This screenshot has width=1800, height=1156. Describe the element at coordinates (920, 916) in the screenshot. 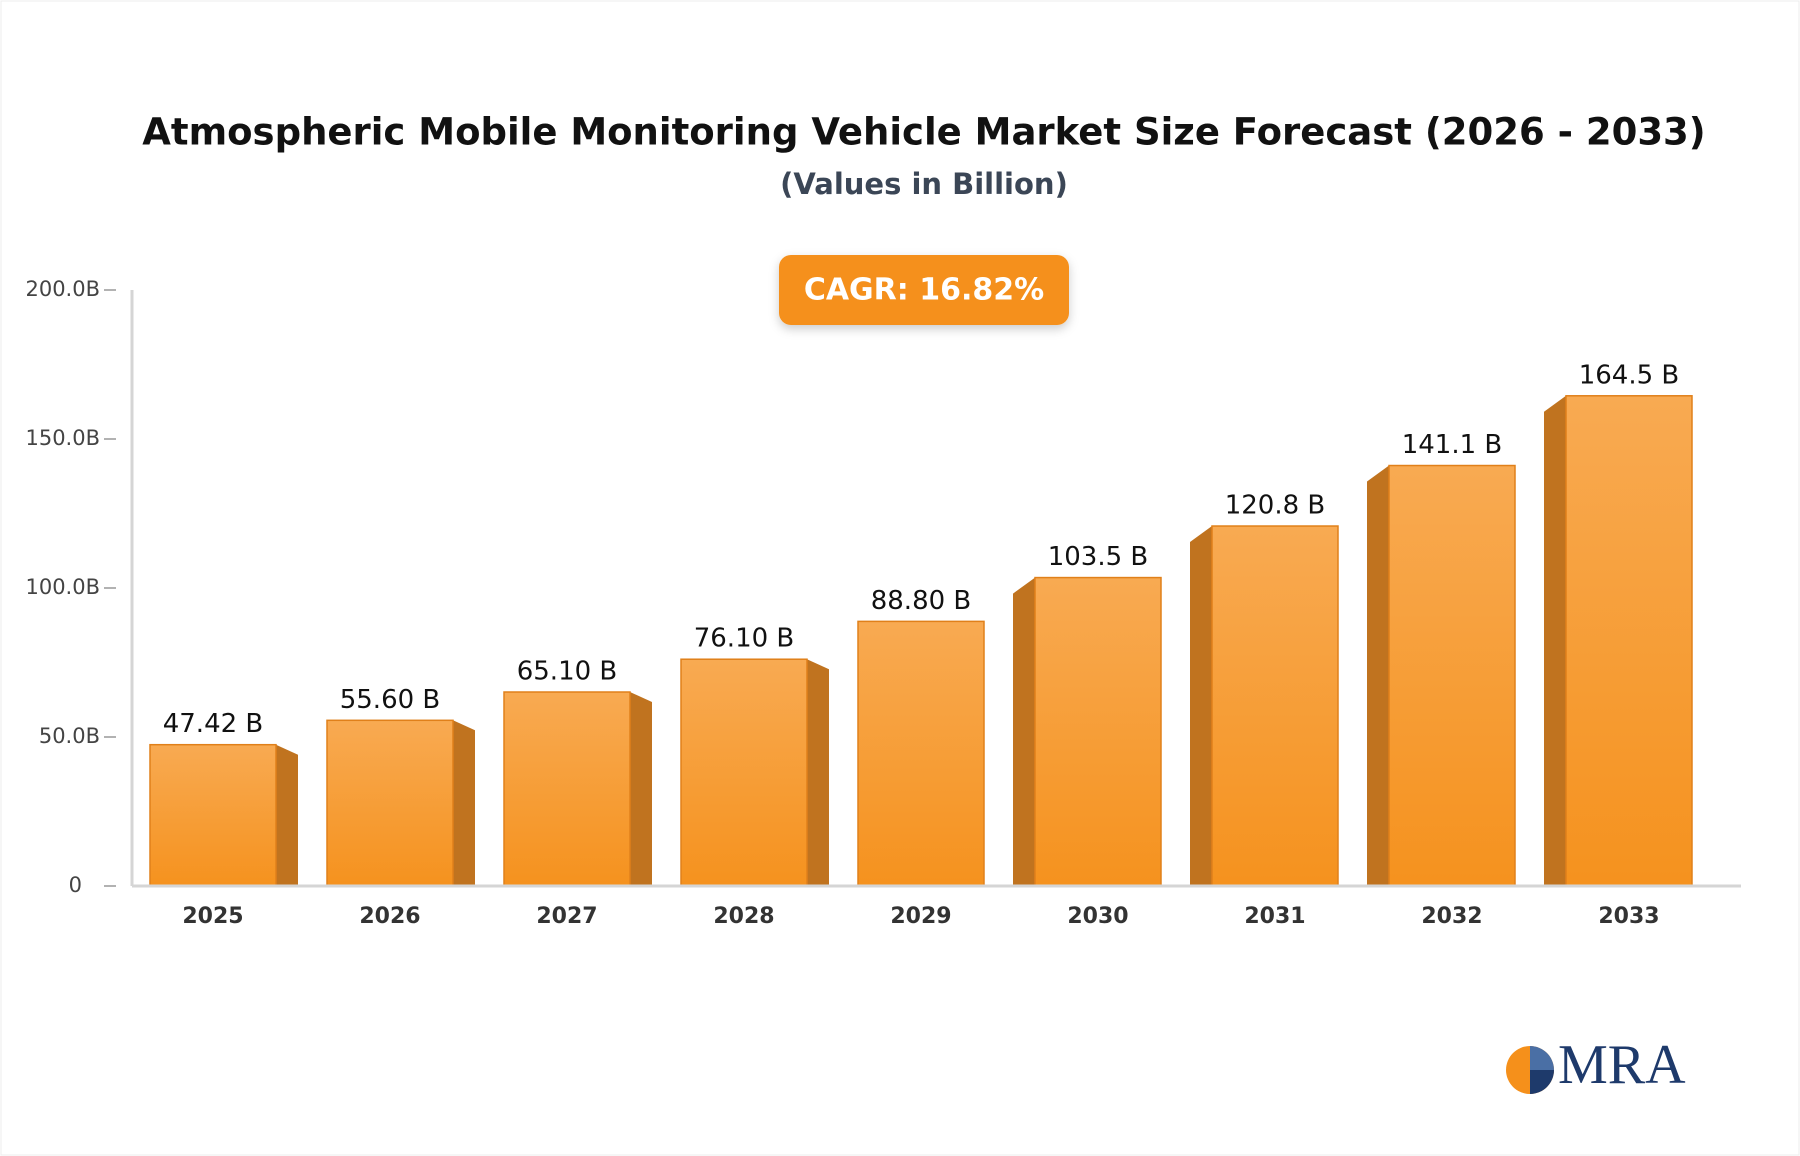

I see `x-tick-label: 2029` at that location.